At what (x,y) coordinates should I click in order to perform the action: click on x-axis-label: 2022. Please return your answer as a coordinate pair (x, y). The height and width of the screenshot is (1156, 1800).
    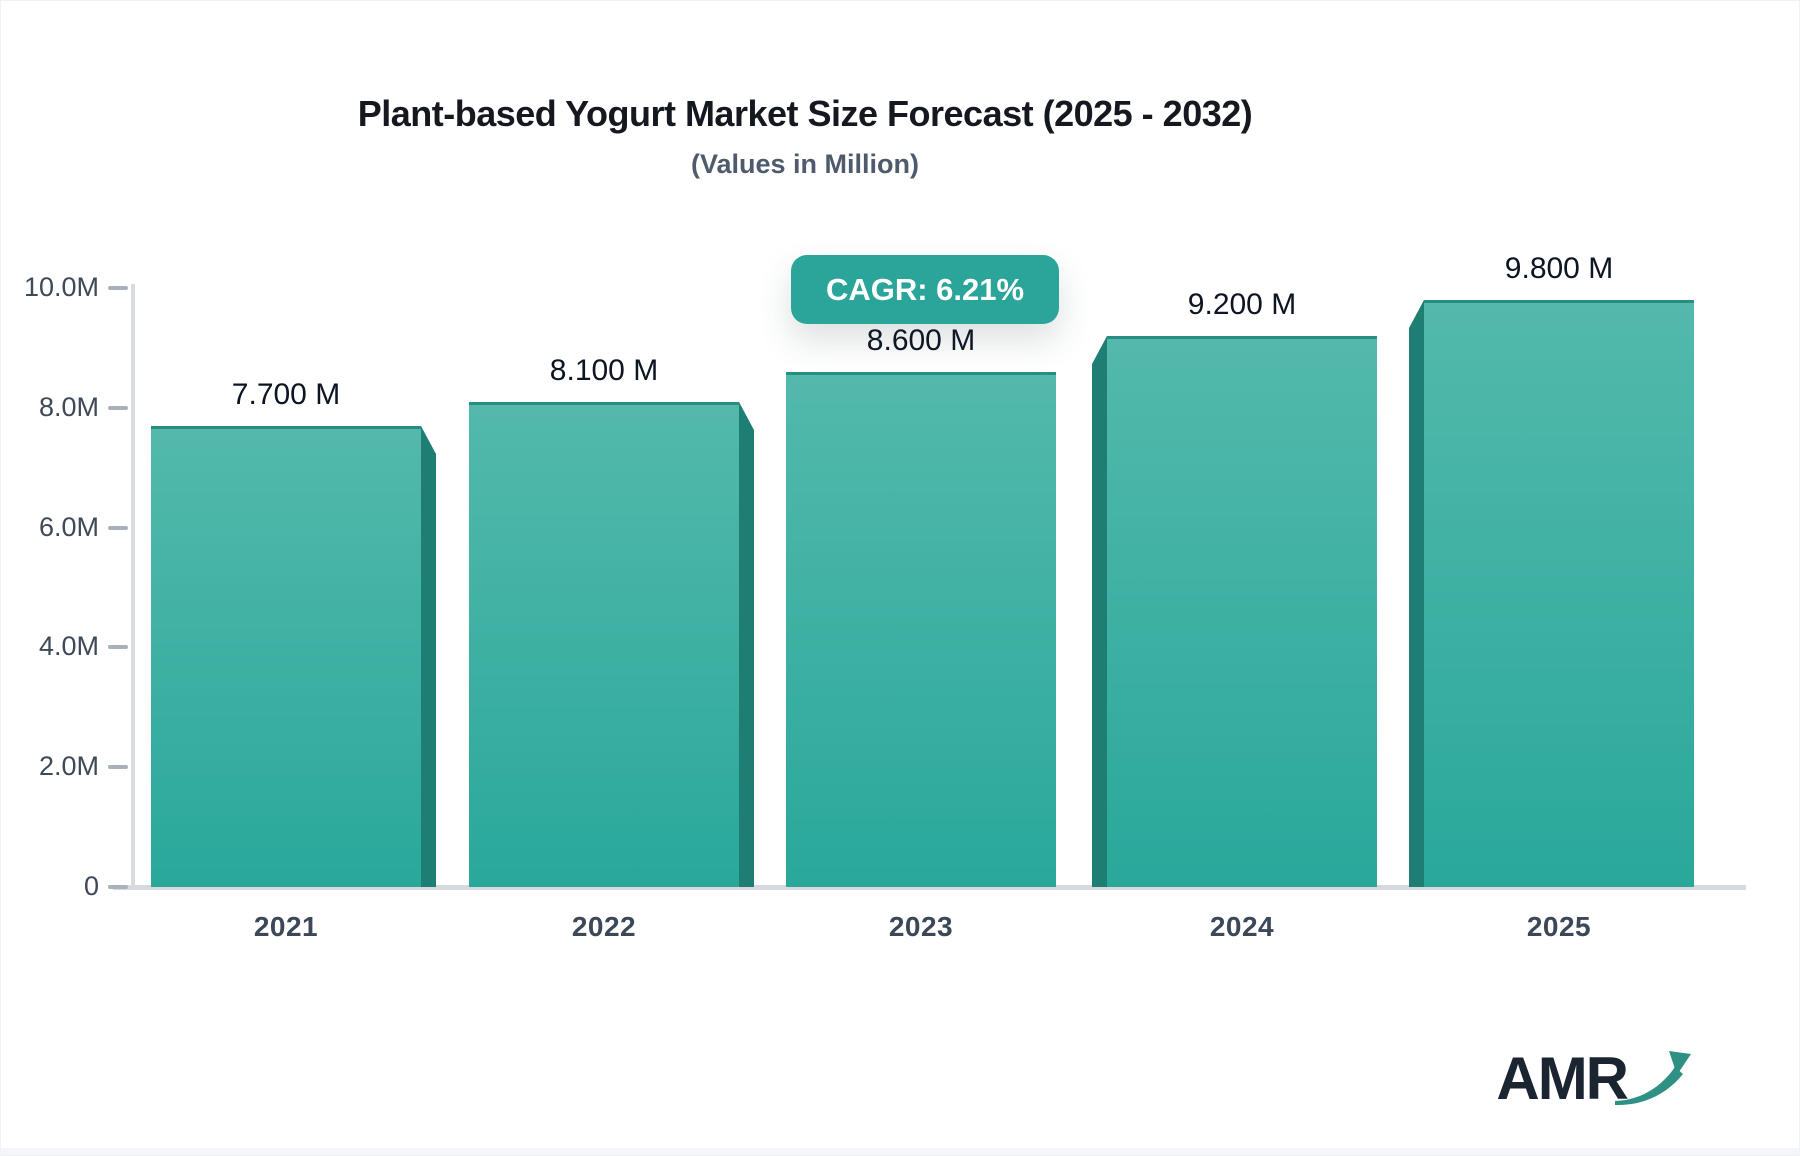
    Looking at the image, I should click on (604, 926).